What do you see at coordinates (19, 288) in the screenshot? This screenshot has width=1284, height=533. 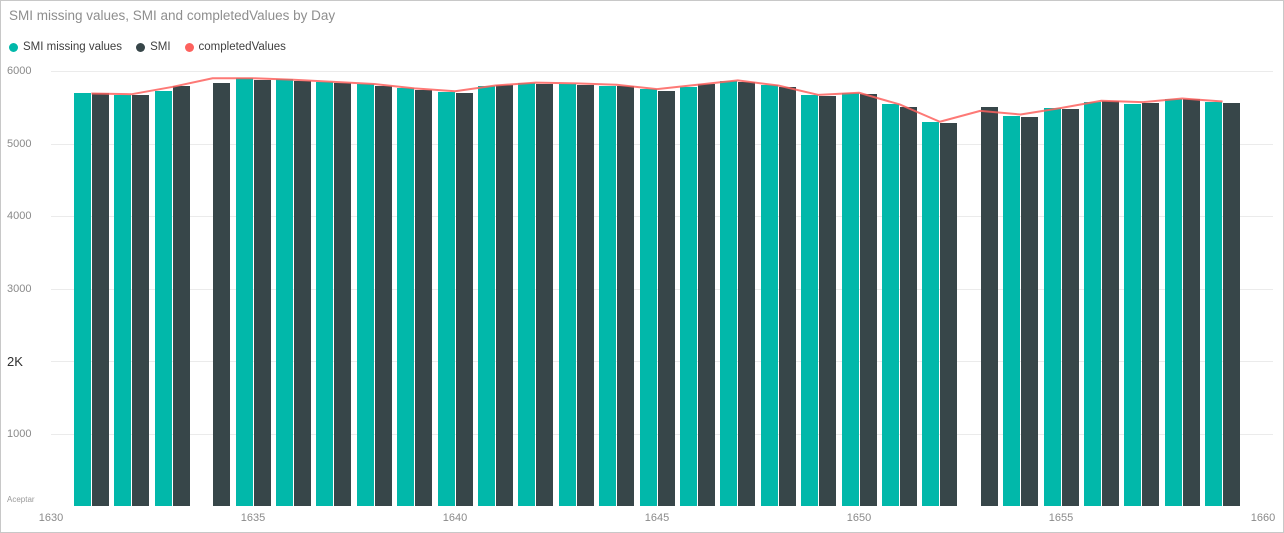 I see `y-axis-label: 3000` at bounding box center [19, 288].